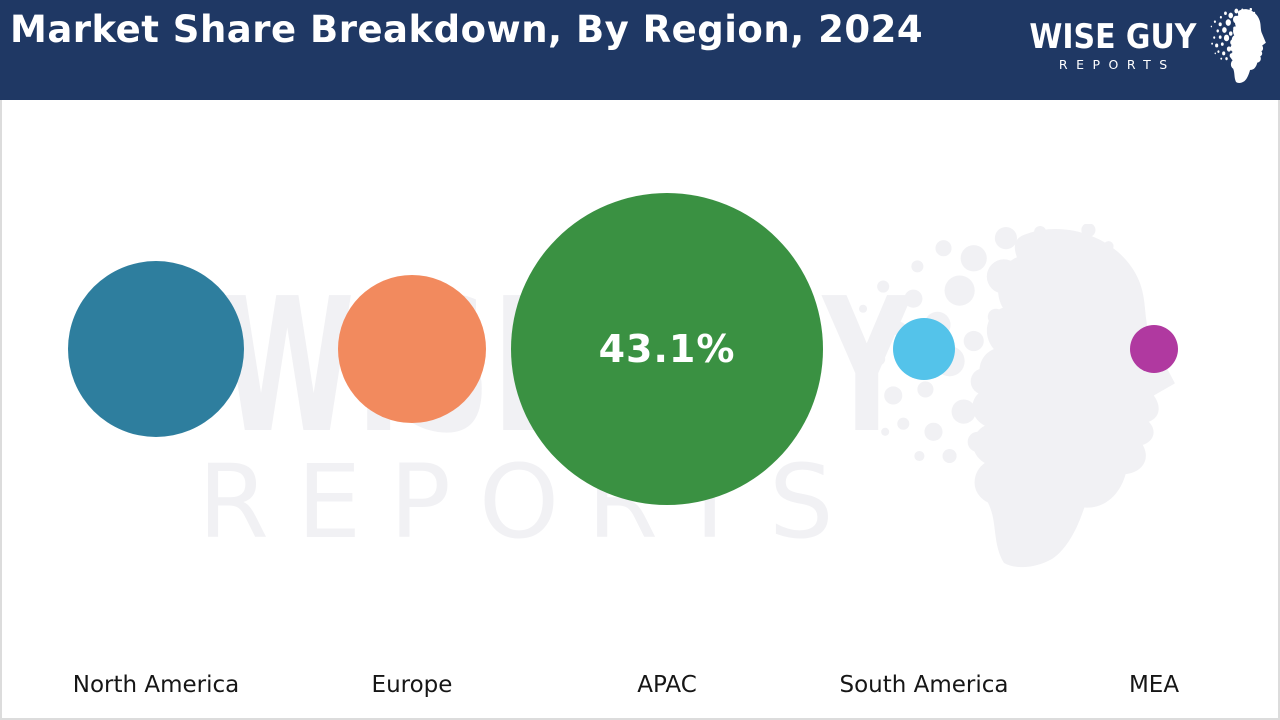 The width and height of the screenshot is (1280, 720). What do you see at coordinates (1117, 65) in the screenshot?
I see `logo-subtitle: REPORTS` at bounding box center [1117, 65].